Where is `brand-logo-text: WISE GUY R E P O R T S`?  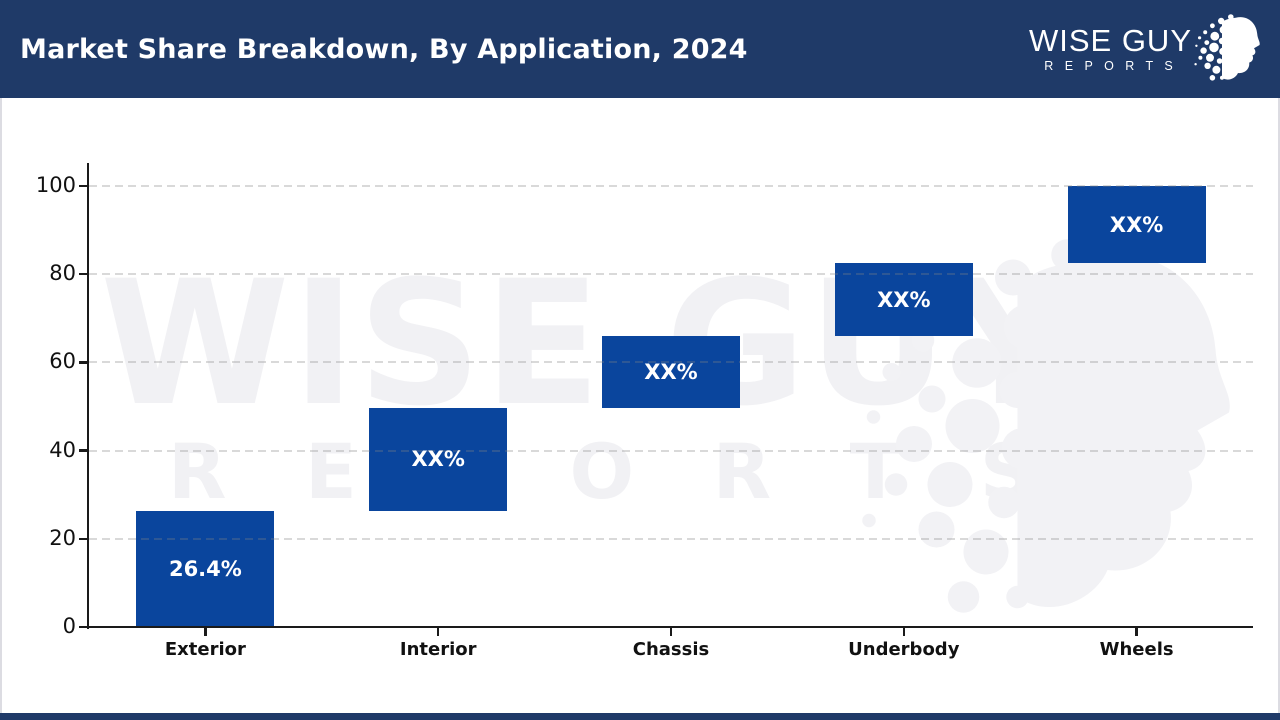 brand-logo-text: WISE GUY R E P O R T S is located at coordinates (1110, 49).